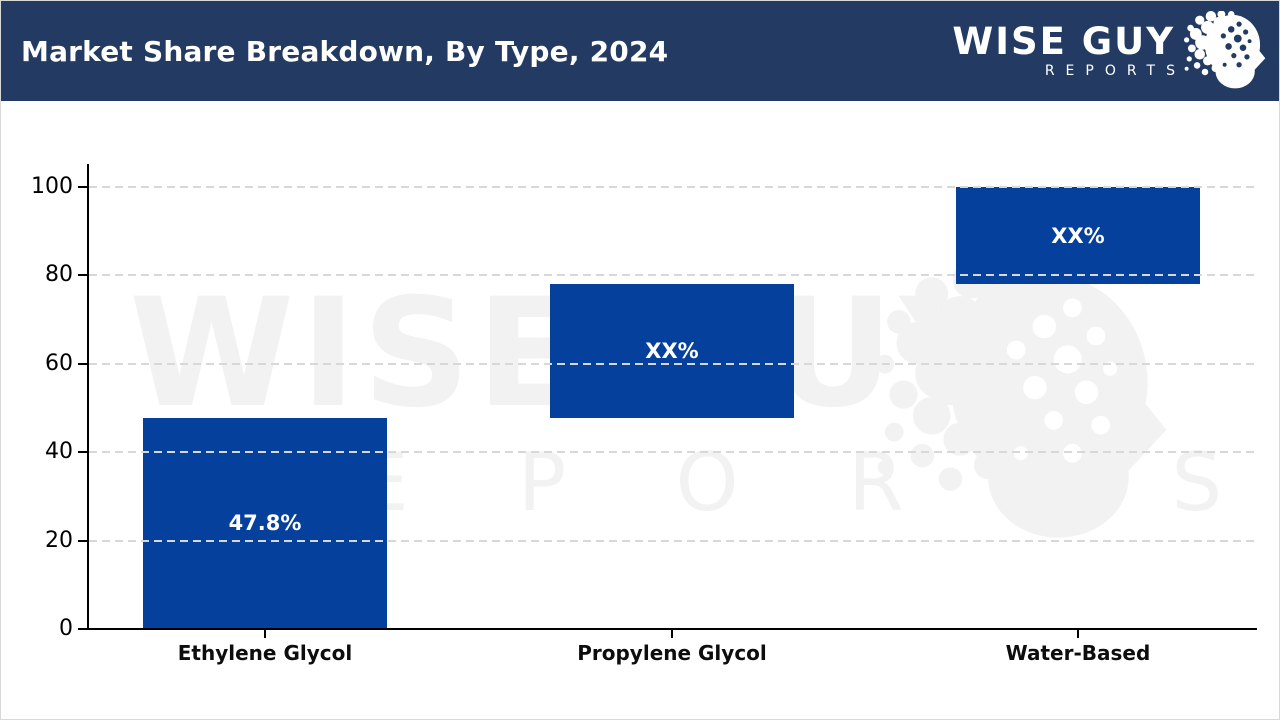 The height and width of the screenshot is (720, 1280). What do you see at coordinates (345, 51) in the screenshot?
I see `page-title: Market Share Breakdown, By Type, 2024` at bounding box center [345, 51].